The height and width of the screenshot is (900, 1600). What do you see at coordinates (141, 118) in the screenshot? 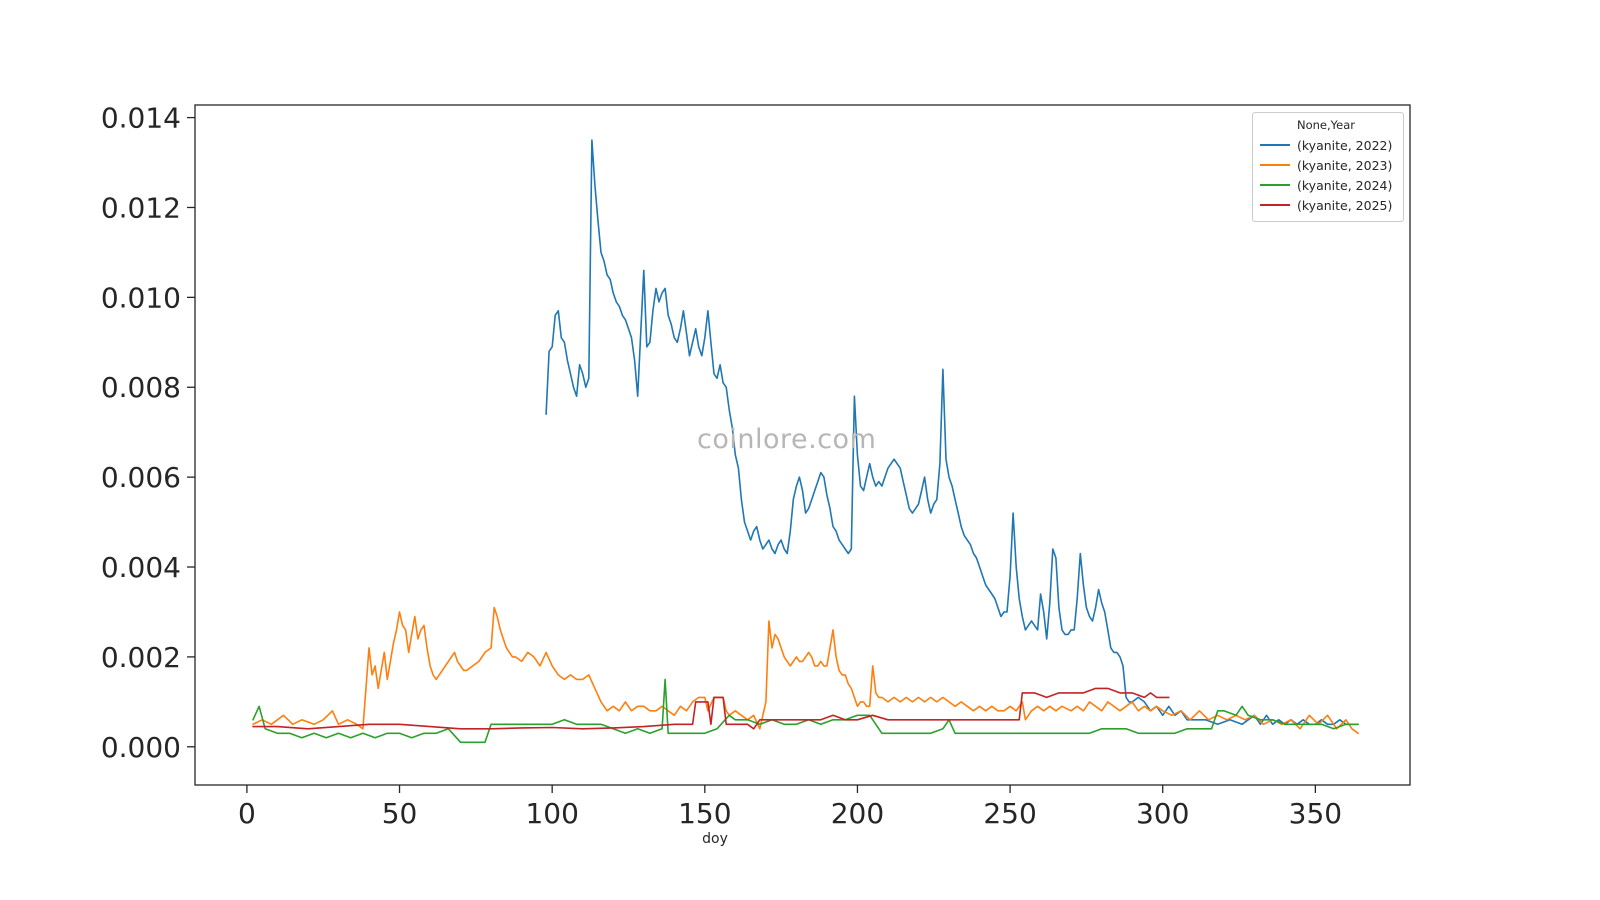
I see `y-tick-label: 0.014` at bounding box center [141, 118].